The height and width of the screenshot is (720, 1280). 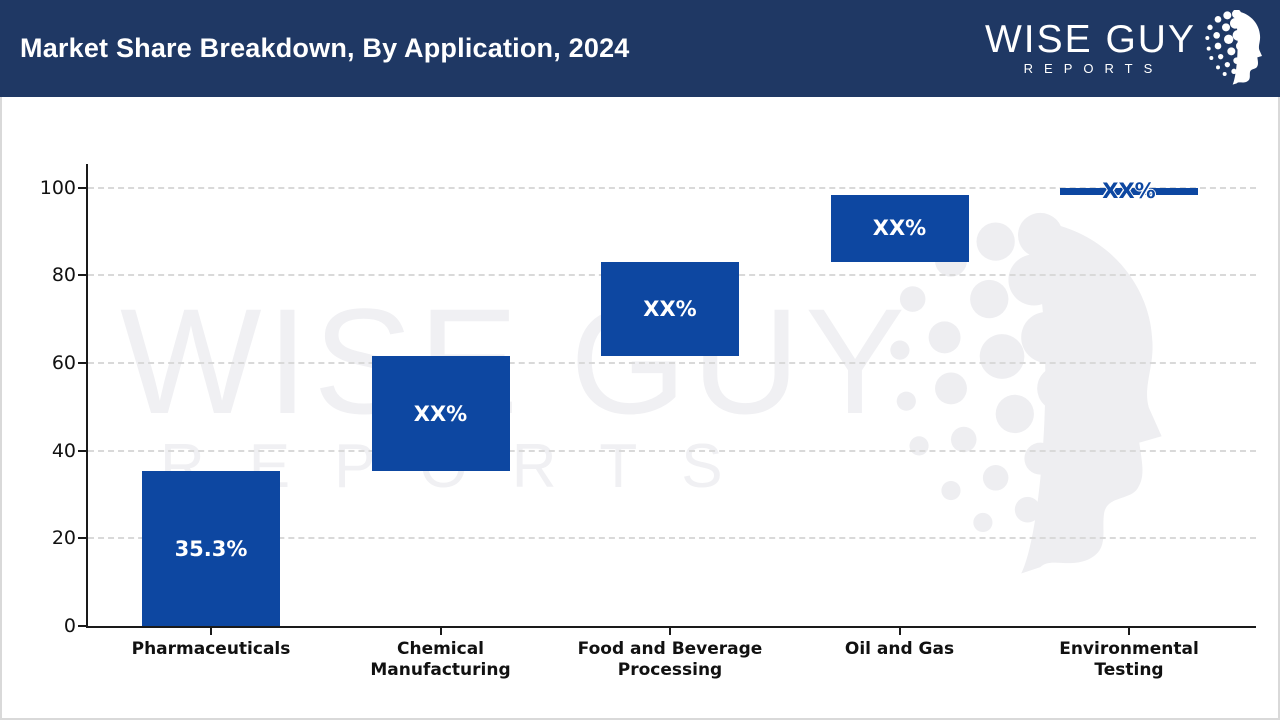 What do you see at coordinates (1129, 631) in the screenshot?
I see `x-tick-environmental` at bounding box center [1129, 631].